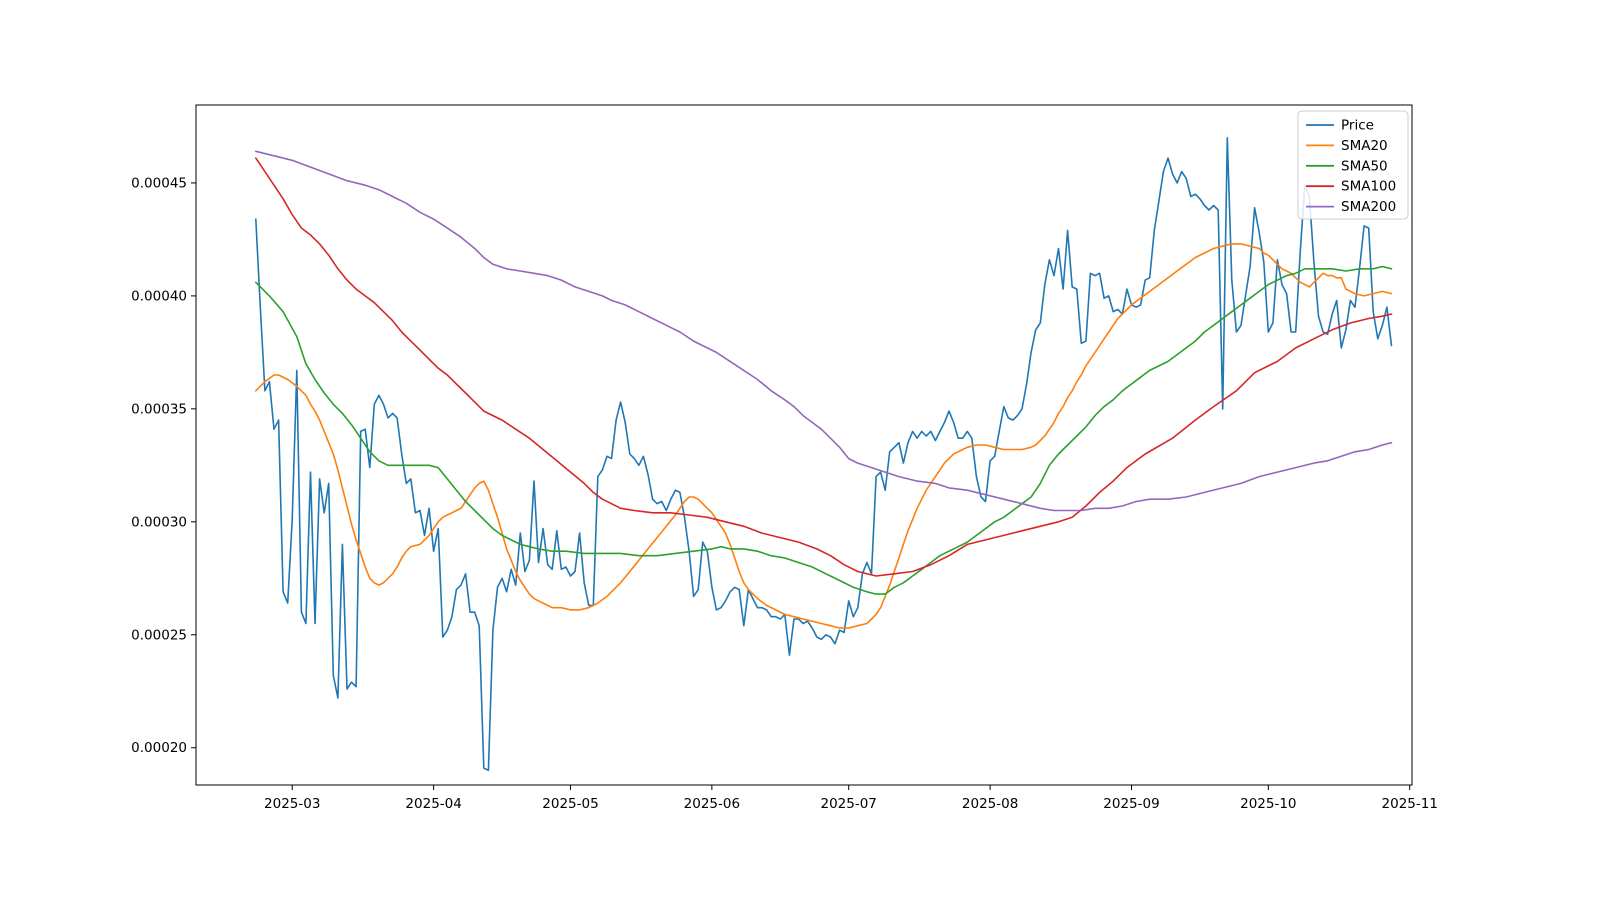  I want to click on tick-label: 2025-11, so click(1410, 804).